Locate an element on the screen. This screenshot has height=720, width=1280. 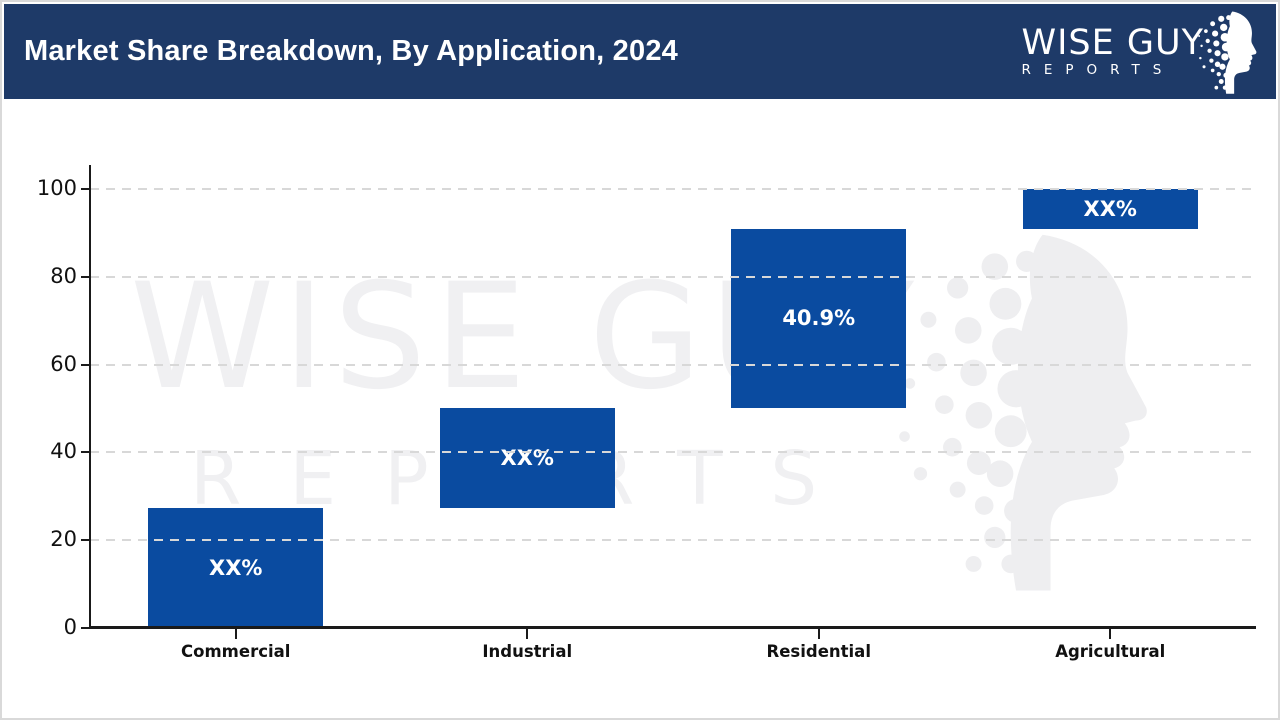
wiseguy-face-watermark is located at coordinates (1021, 412).